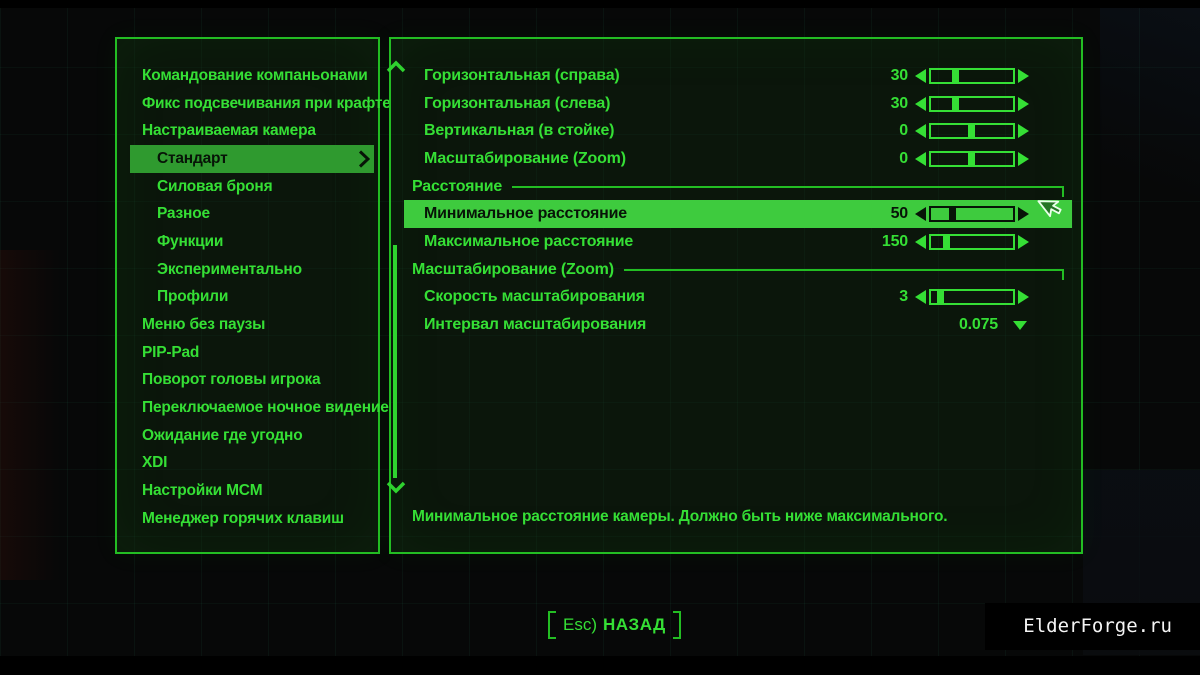 The width and height of the screenshot is (1200, 675). What do you see at coordinates (734, 270) in the screenshot?
I see `section-header: Масштабирование (Zoom)` at bounding box center [734, 270].